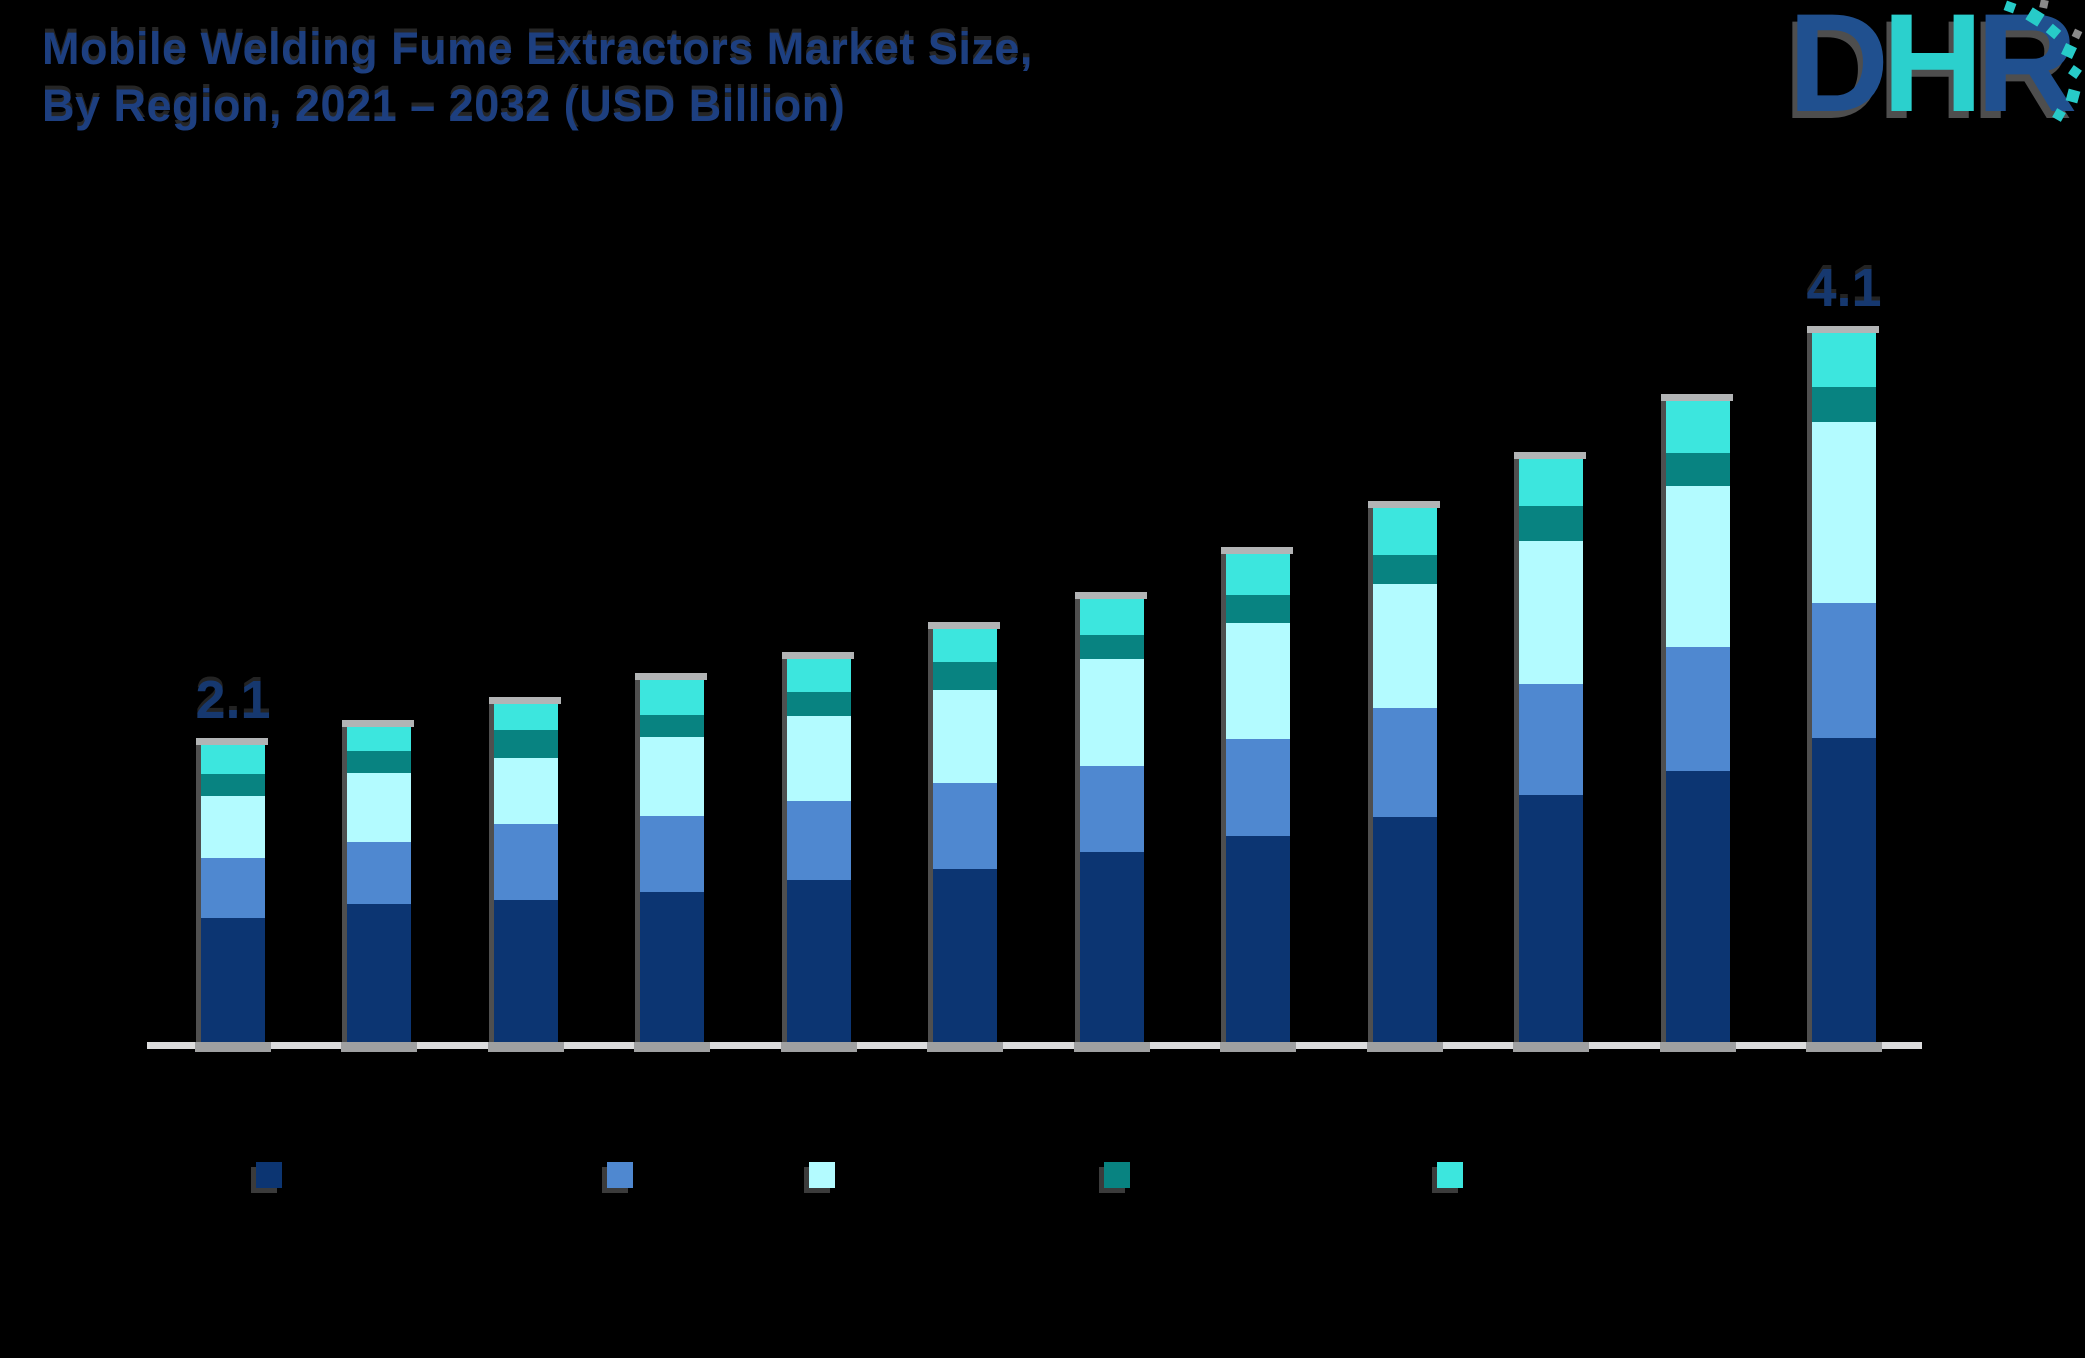 Image resolution: width=2085 pixels, height=1358 pixels. What do you see at coordinates (444, 105) in the screenshot?
I see `chart-title-line2: By Region, 2021 – 2032 (USD Billion)` at bounding box center [444, 105].